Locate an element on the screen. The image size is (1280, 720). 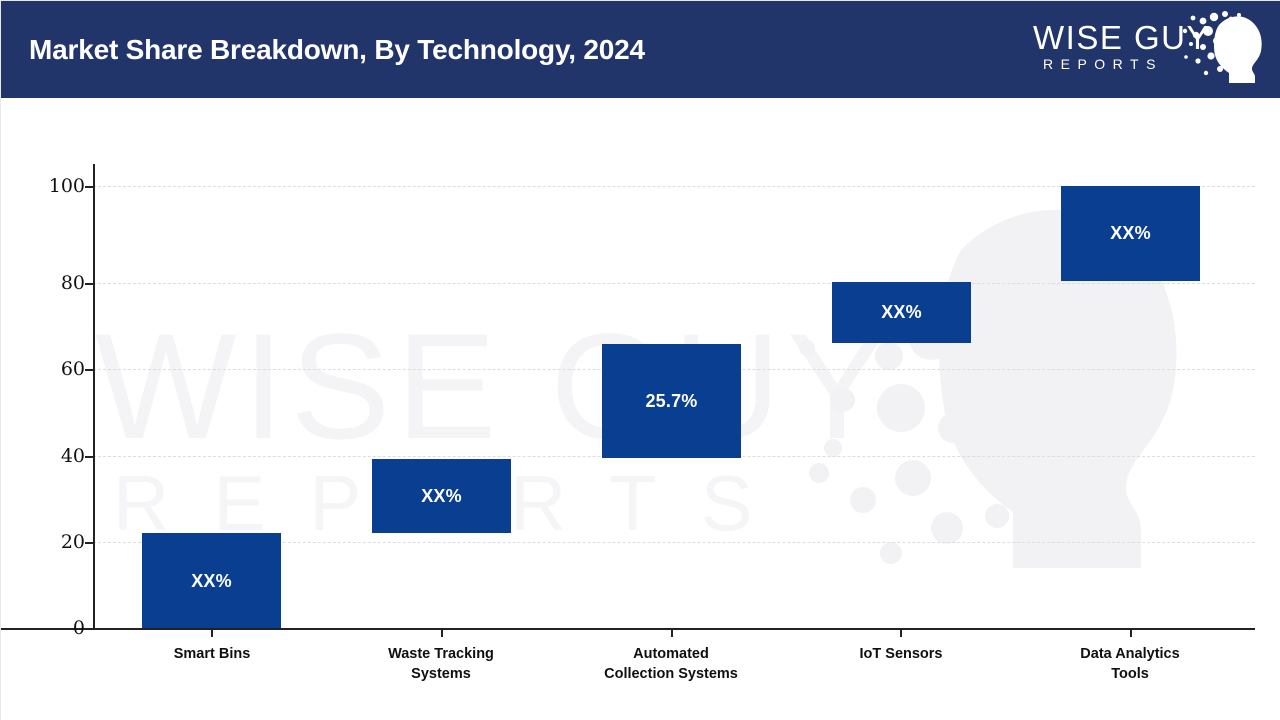
bar-label-automated-collection-systems: 25.7% is located at coordinates (671, 400).